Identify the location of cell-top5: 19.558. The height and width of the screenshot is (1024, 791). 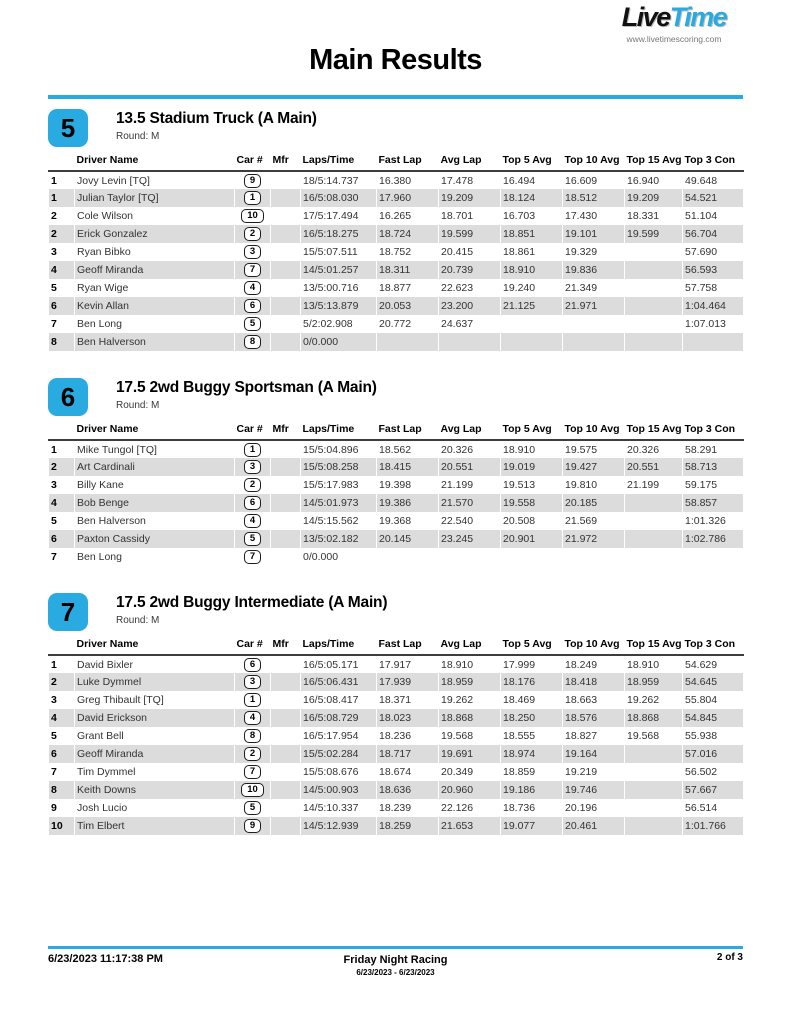
(531, 503).